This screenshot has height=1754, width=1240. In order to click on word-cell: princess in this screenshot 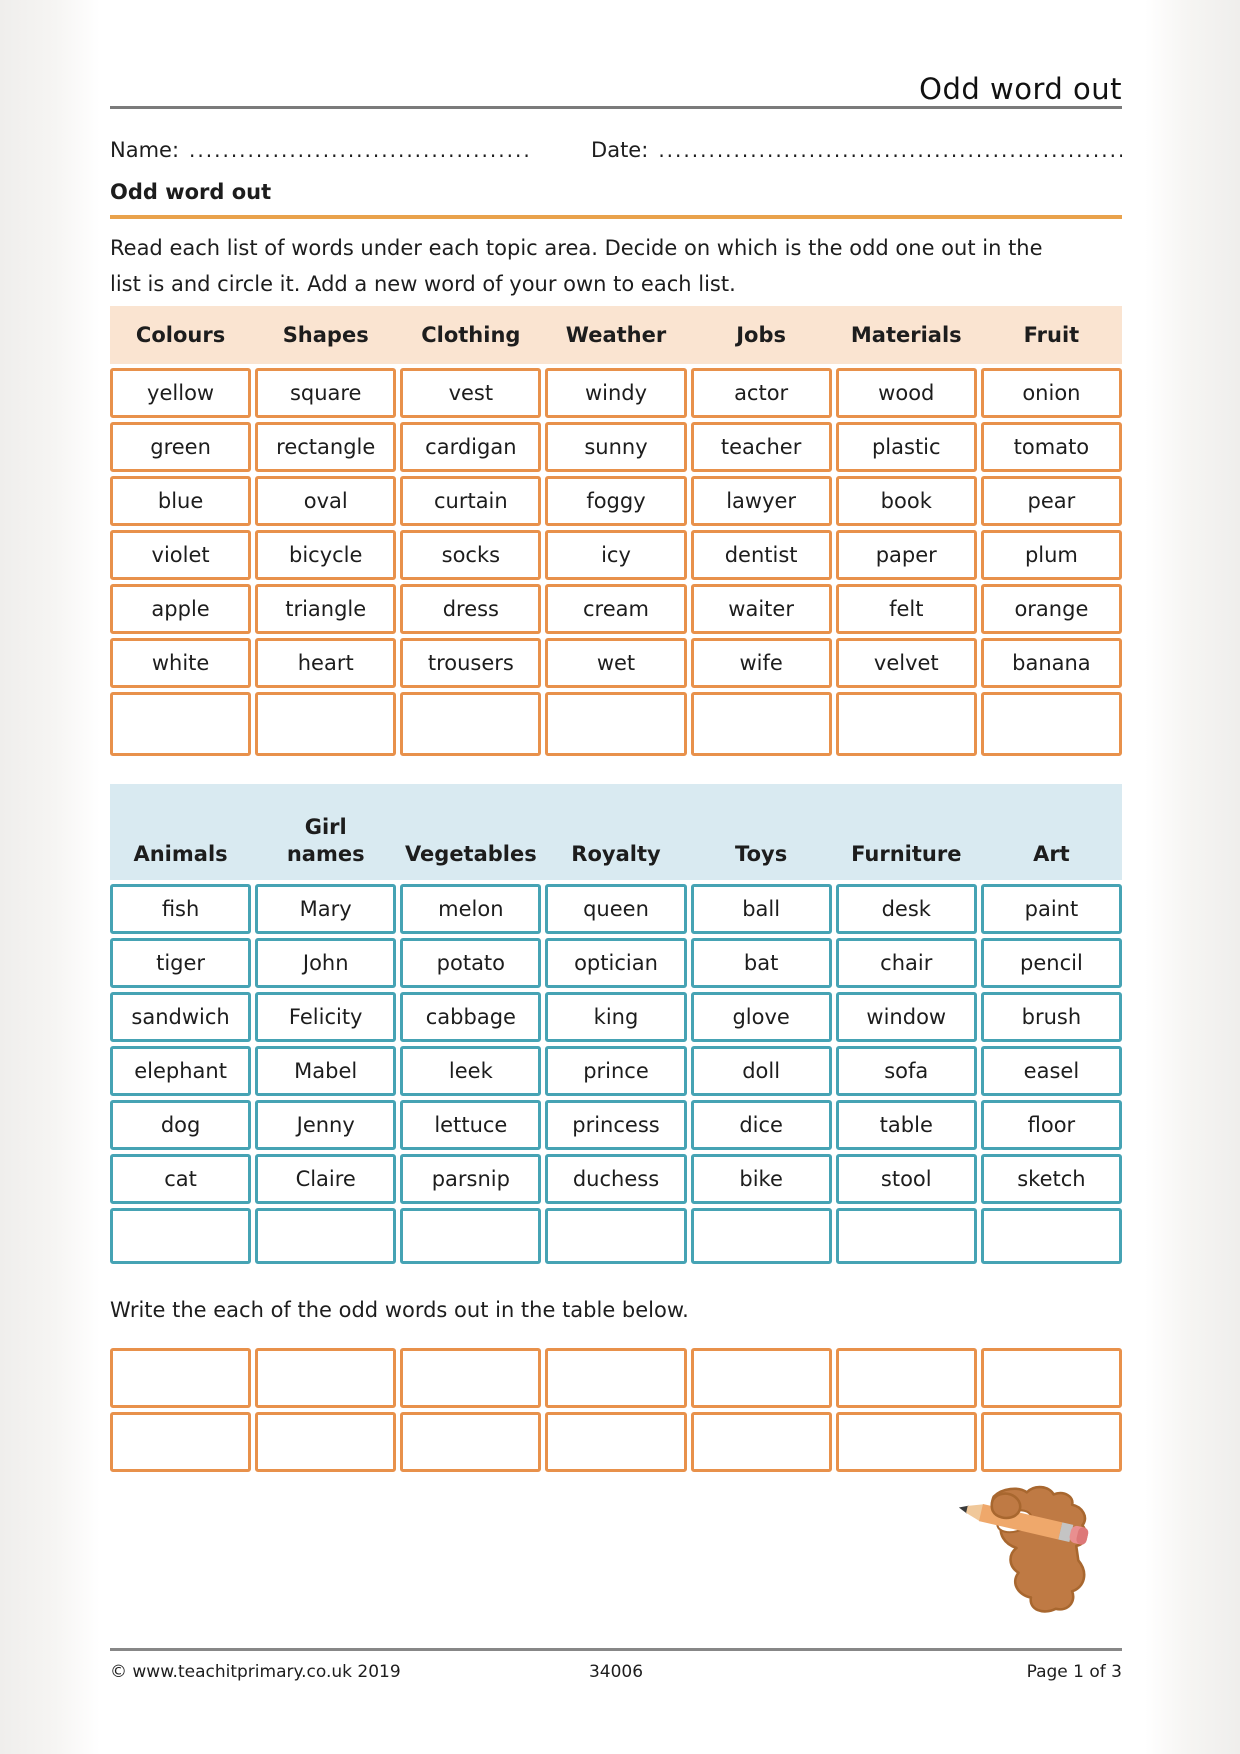, I will do `click(616, 1125)`.